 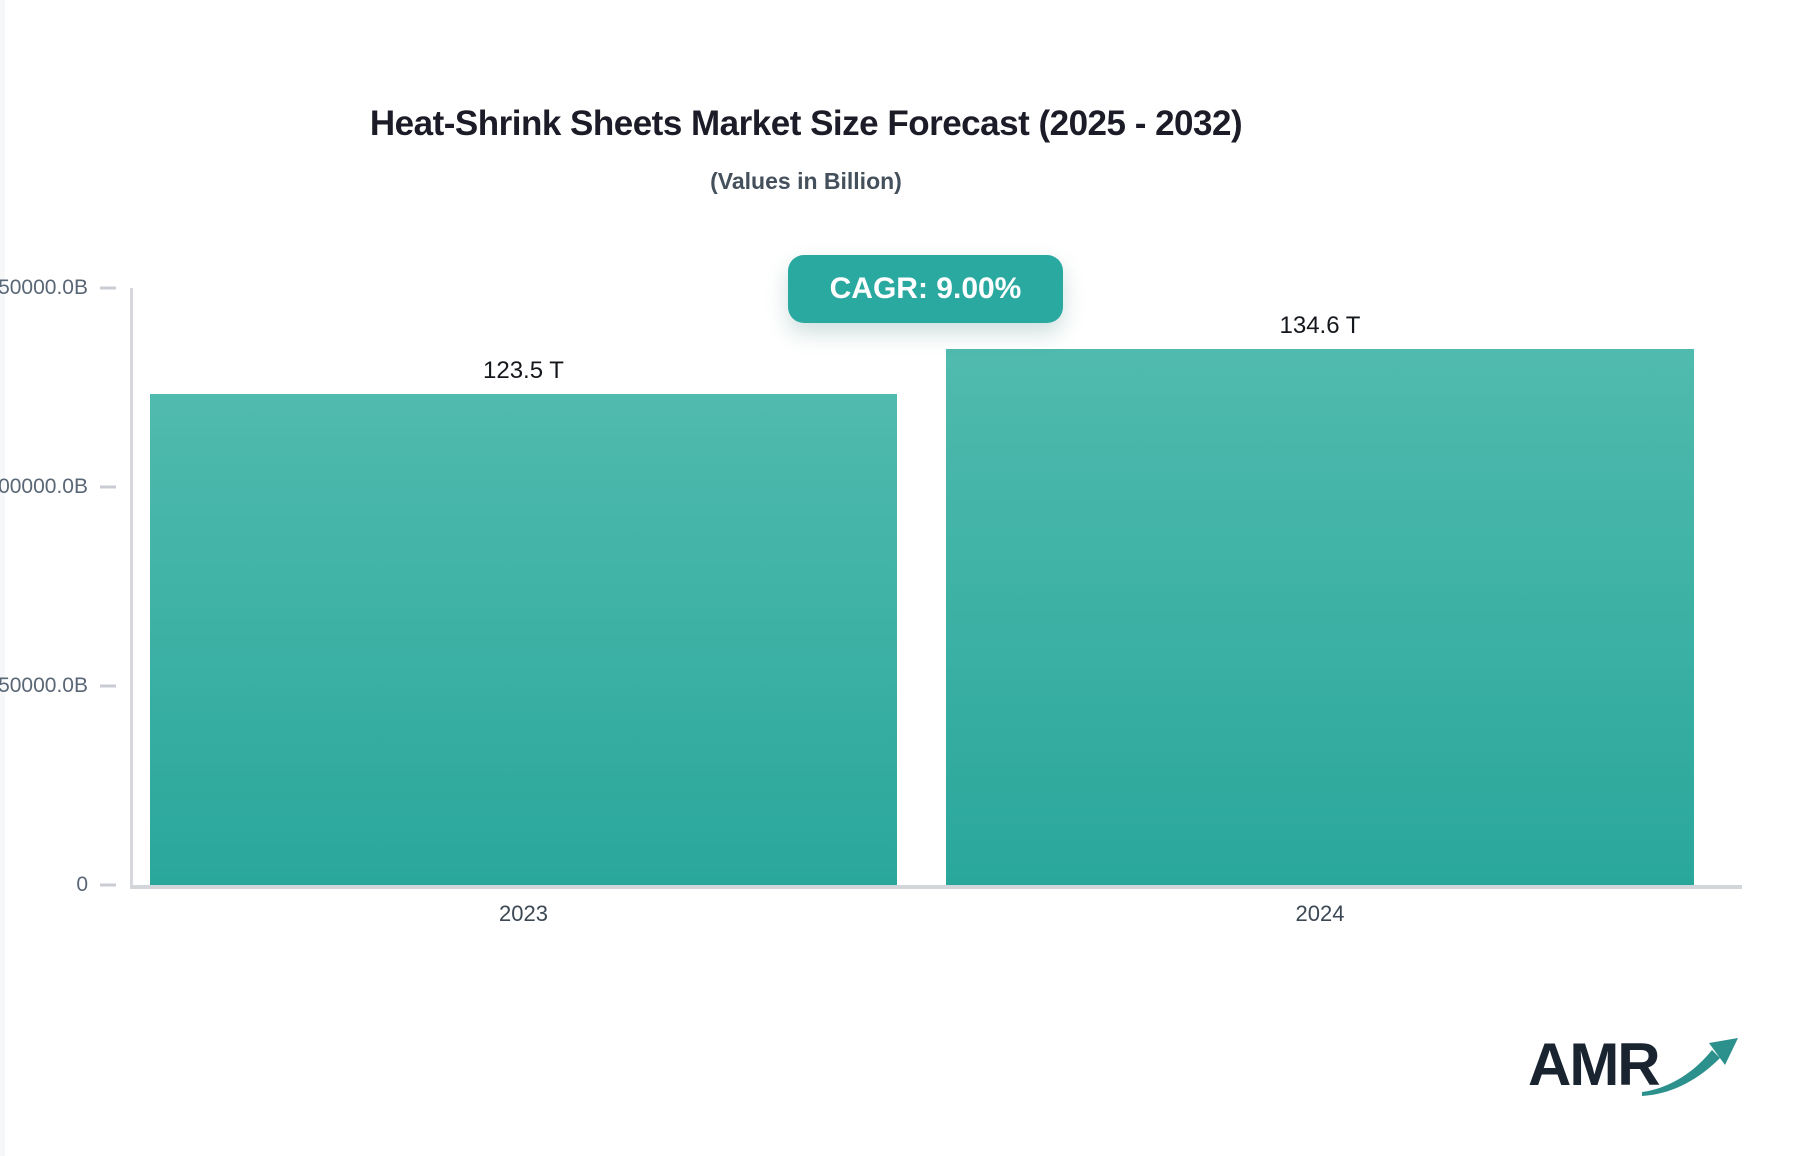 What do you see at coordinates (82, 884) in the screenshot?
I see `y-axis-label-0: 0` at bounding box center [82, 884].